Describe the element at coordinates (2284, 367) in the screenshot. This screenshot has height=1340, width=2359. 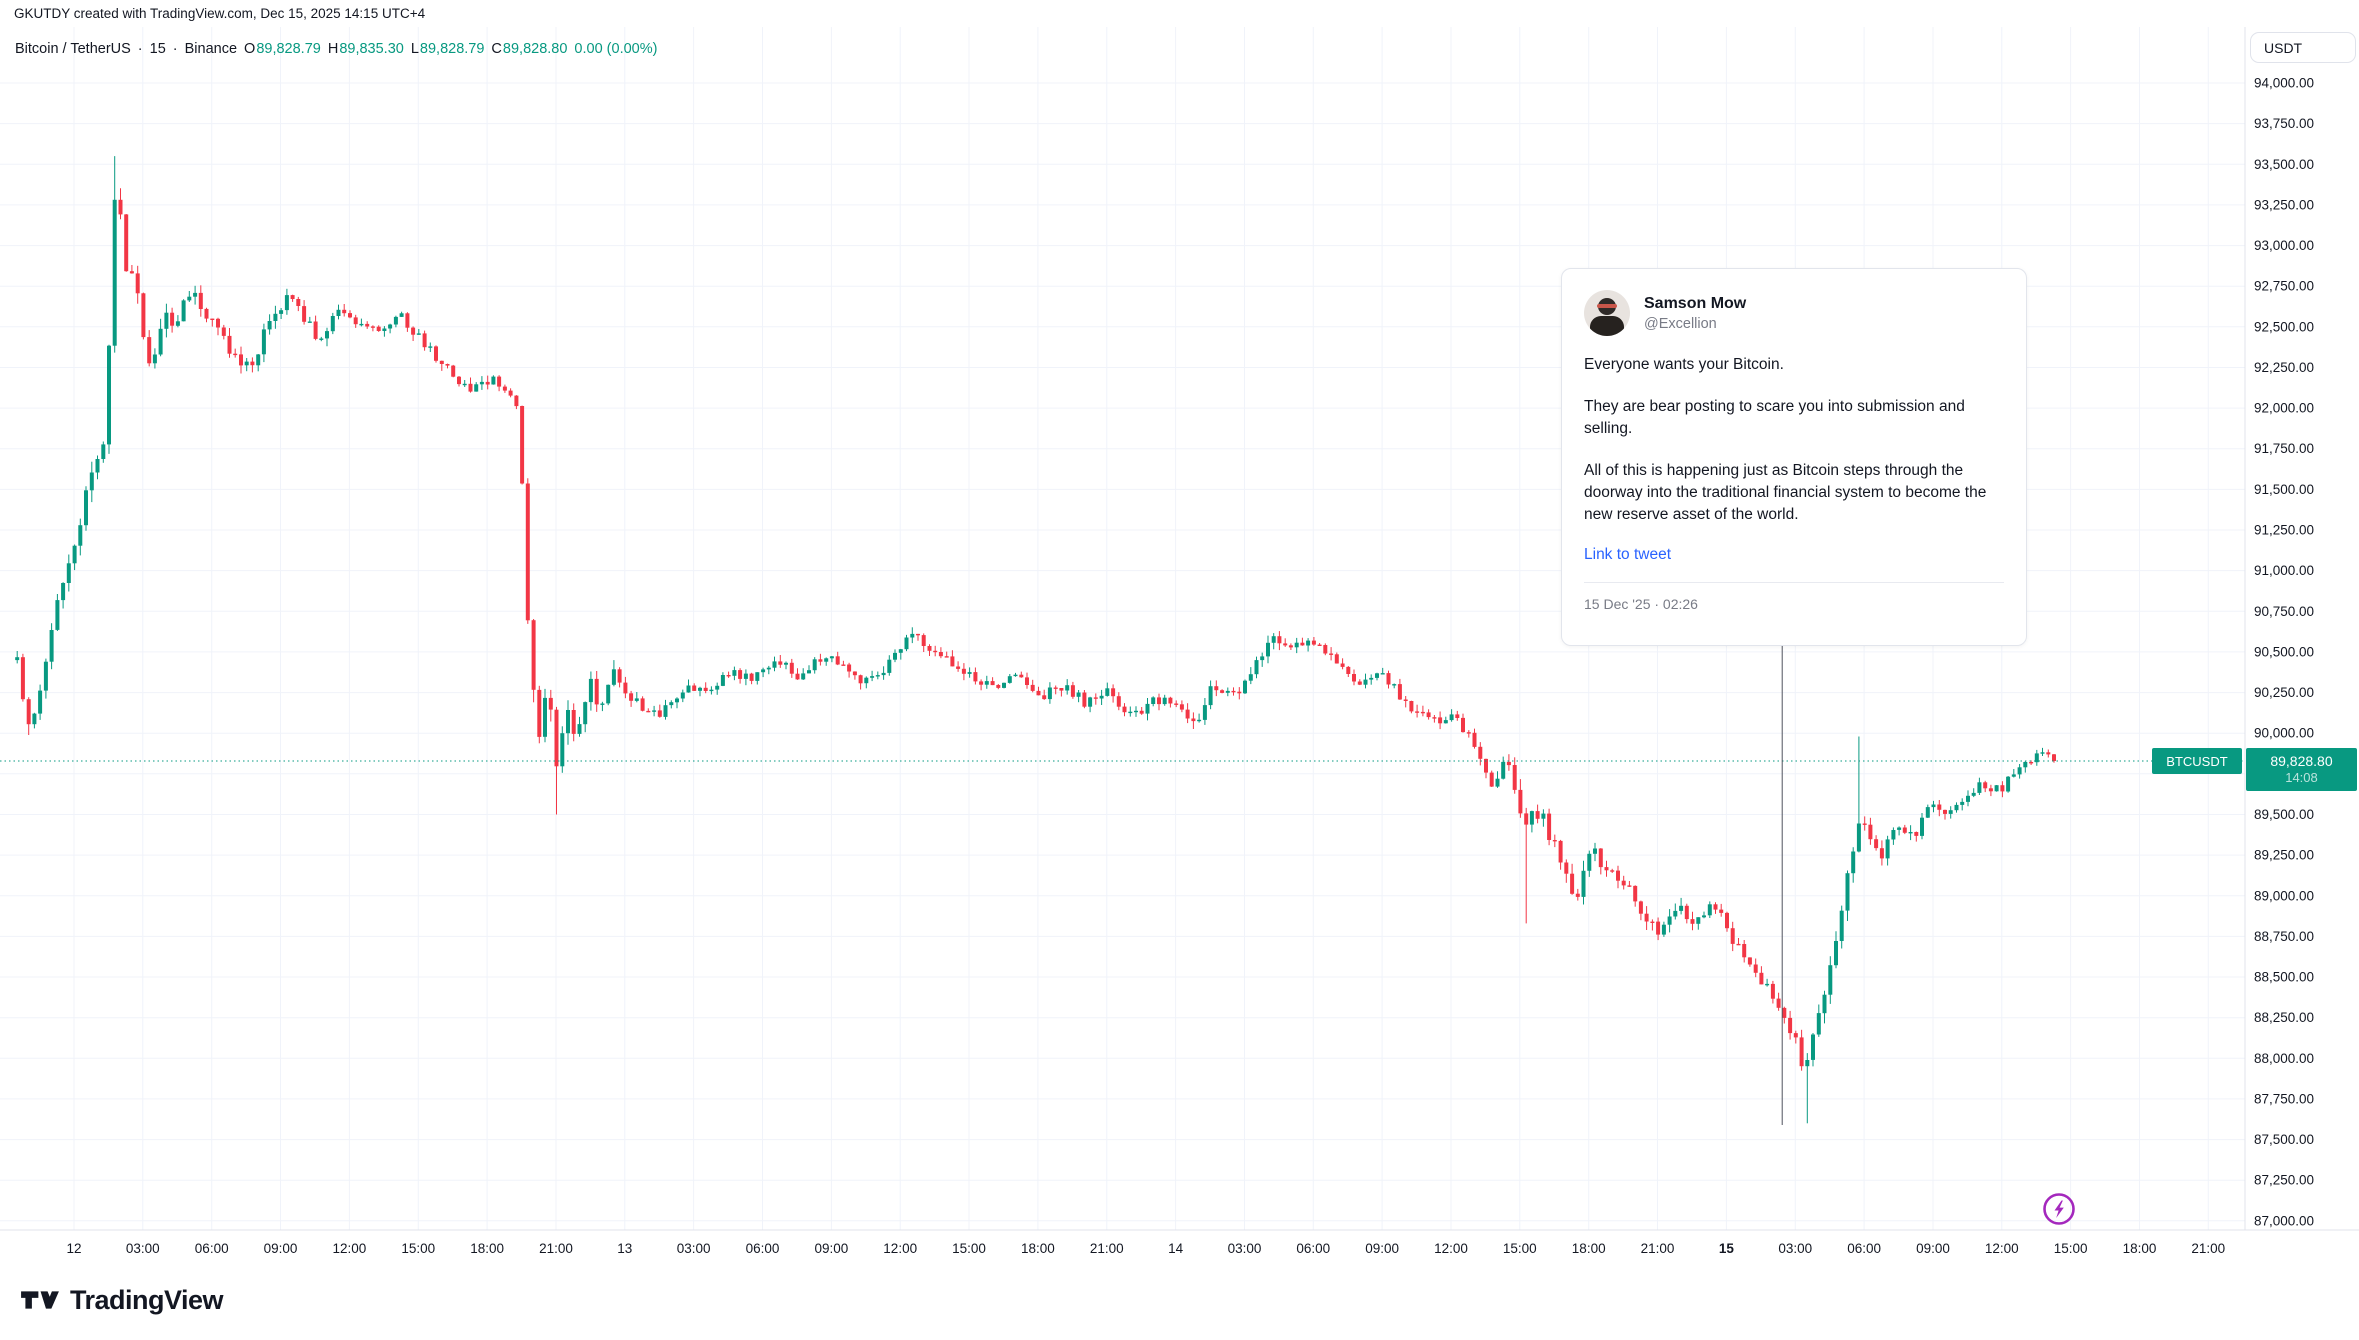
I see `price-axis-label: 92,250.00` at that location.